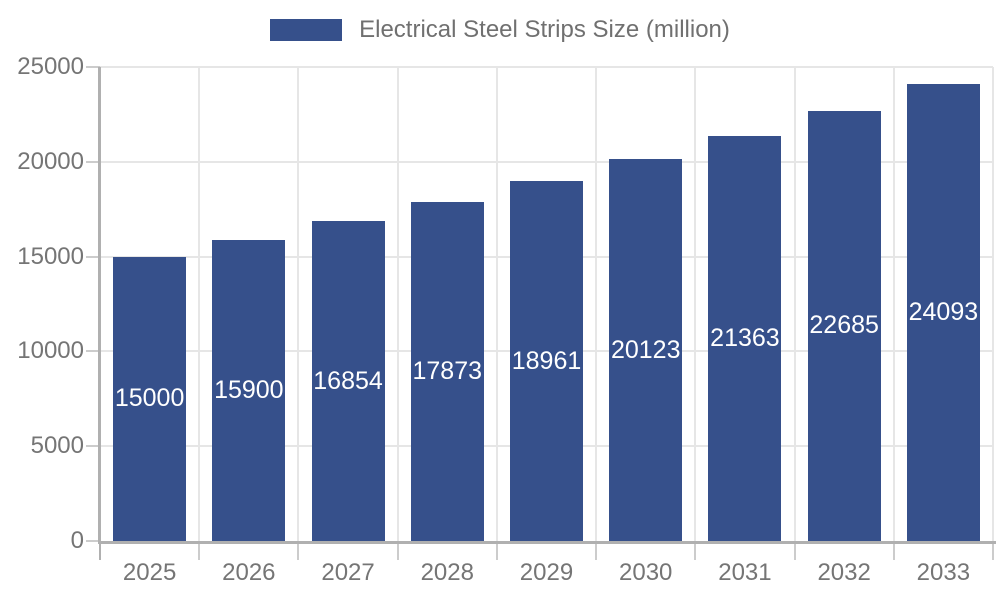  I want to click on bar: 21363, so click(745, 338).